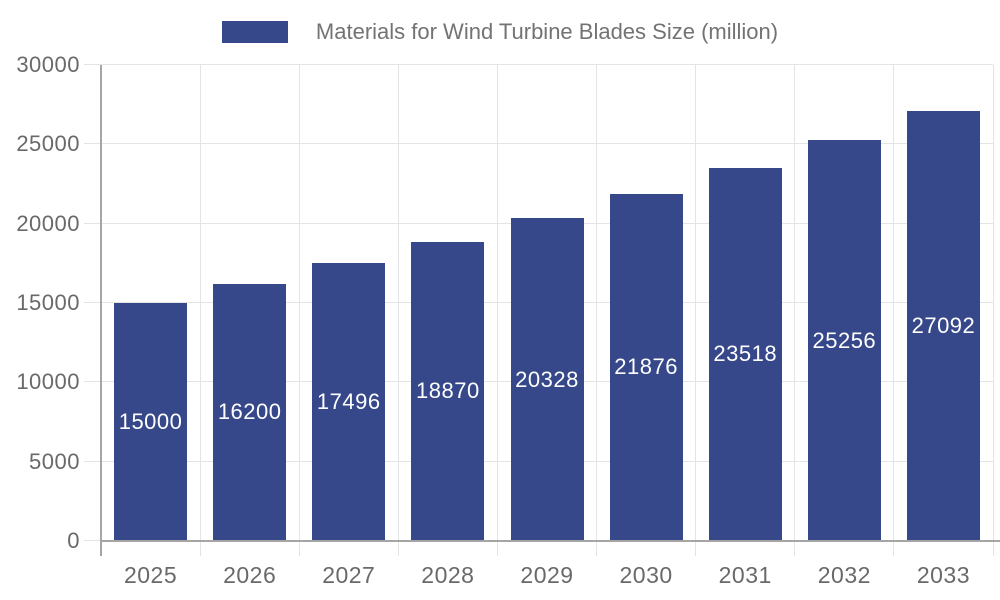 This screenshot has height=600, width=1000. What do you see at coordinates (943, 575) in the screenshot?
I see `x-tick-label: 2033` at bounding box center [943, 575].